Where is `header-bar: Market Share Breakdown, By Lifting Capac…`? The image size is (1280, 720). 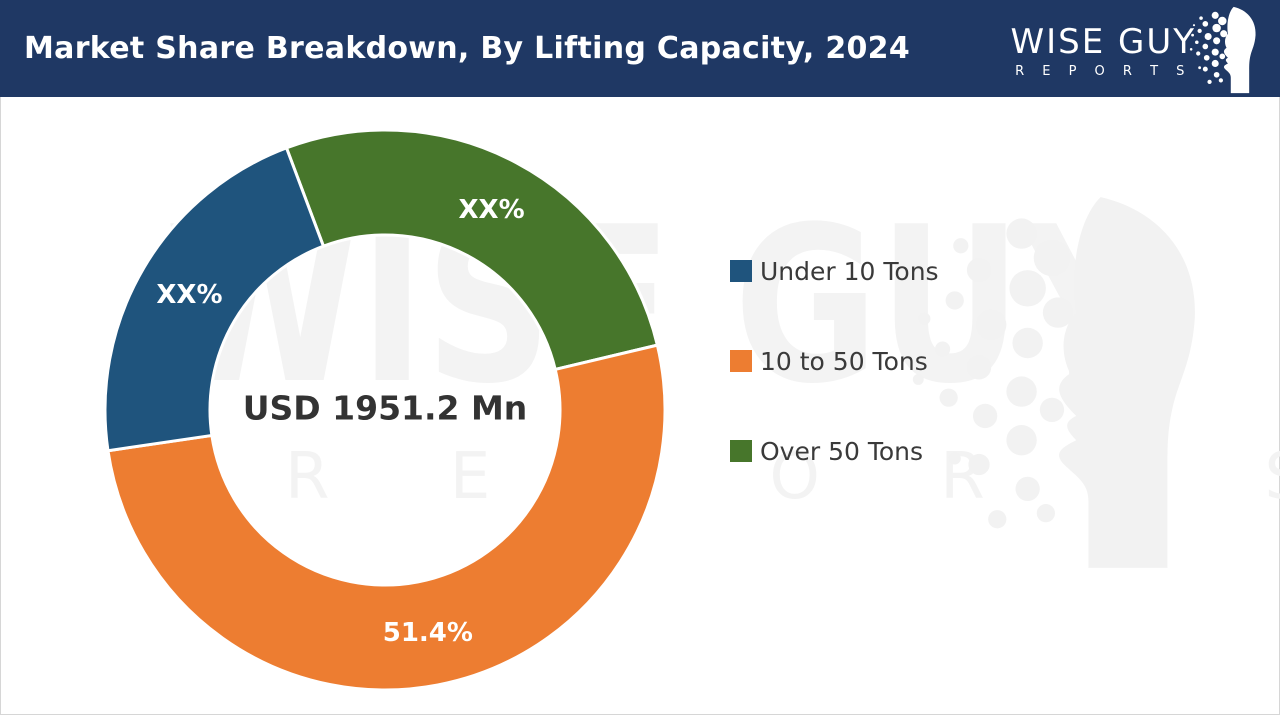
header-bar: Market Share Breakdown, By Lifting Capac… is located at coordinates (640, 48).